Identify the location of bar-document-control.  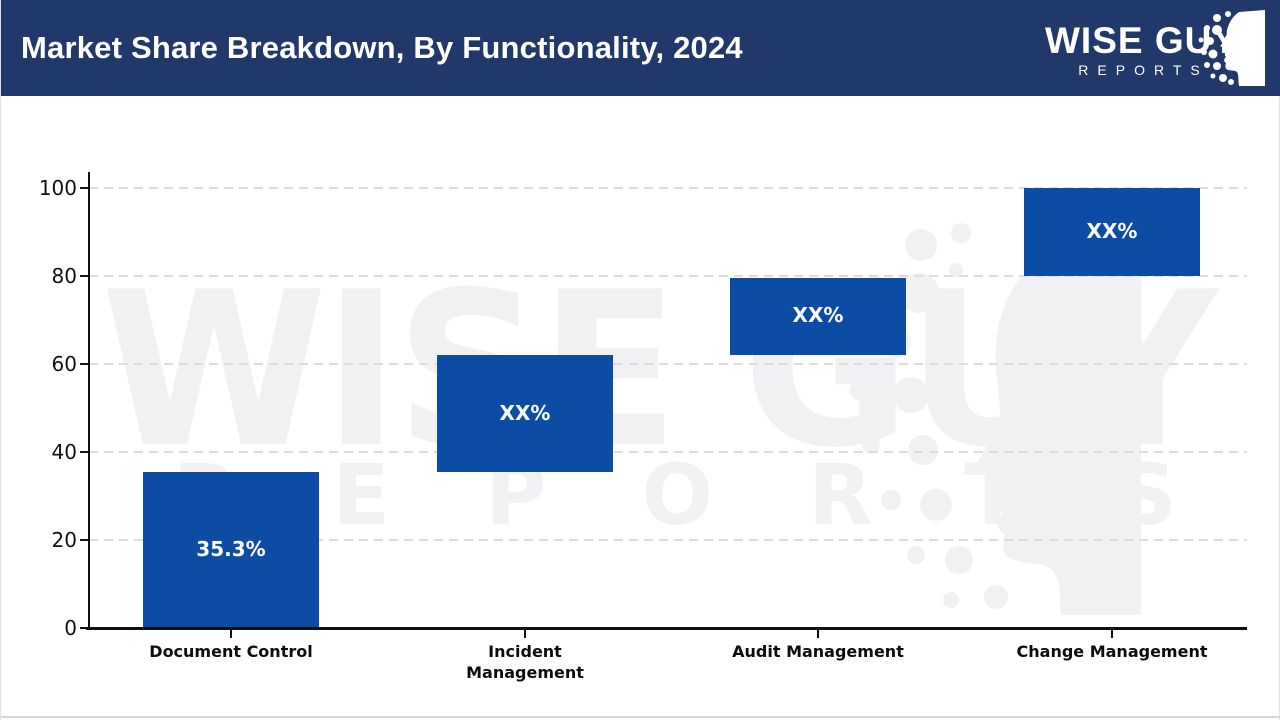
(231, 550).